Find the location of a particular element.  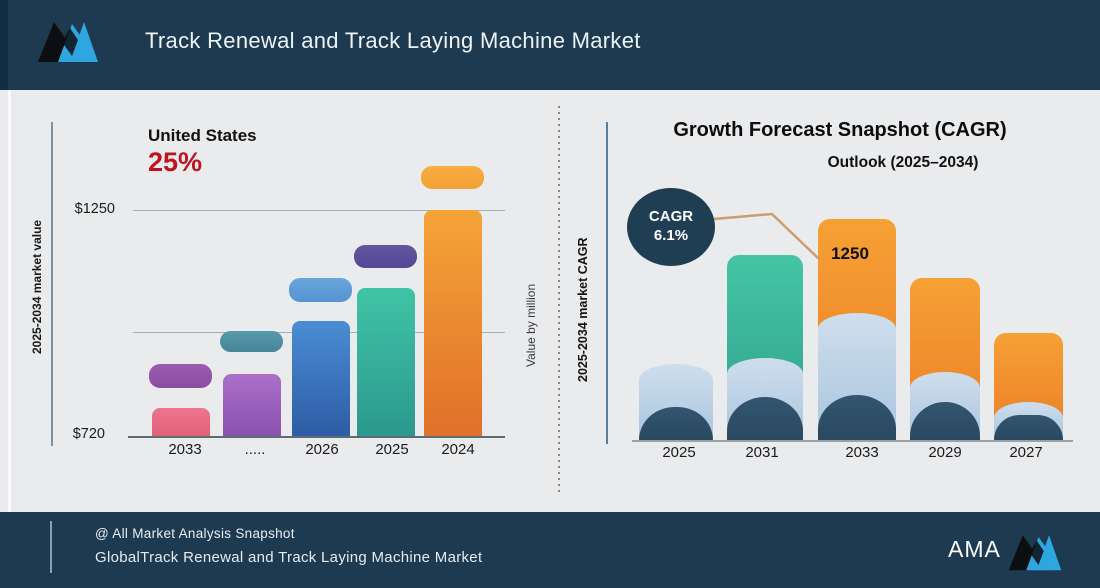

x-axis-label: 2029 is located at coordinates (945, 452).